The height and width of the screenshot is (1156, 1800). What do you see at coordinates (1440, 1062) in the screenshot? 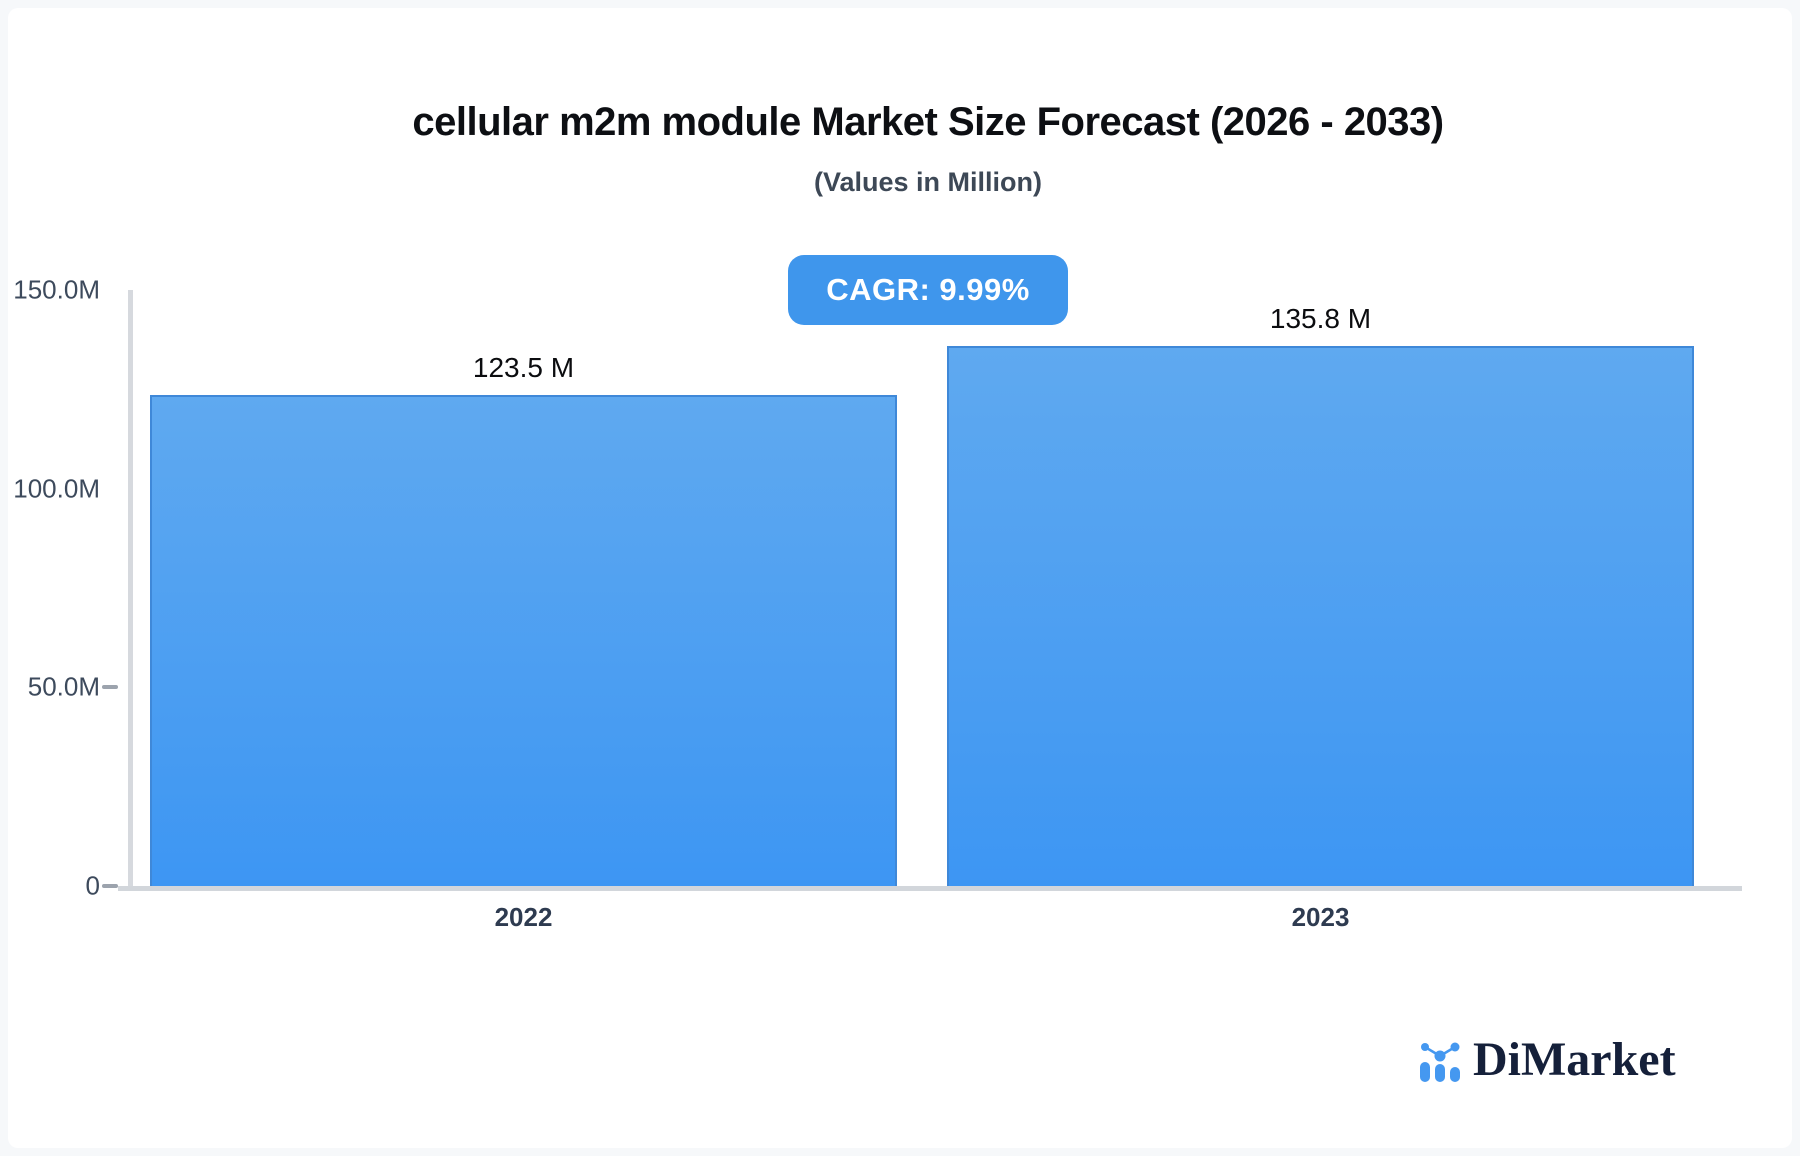
I see `bar-line-chart-icon` at bounding box center [1440, 1062].